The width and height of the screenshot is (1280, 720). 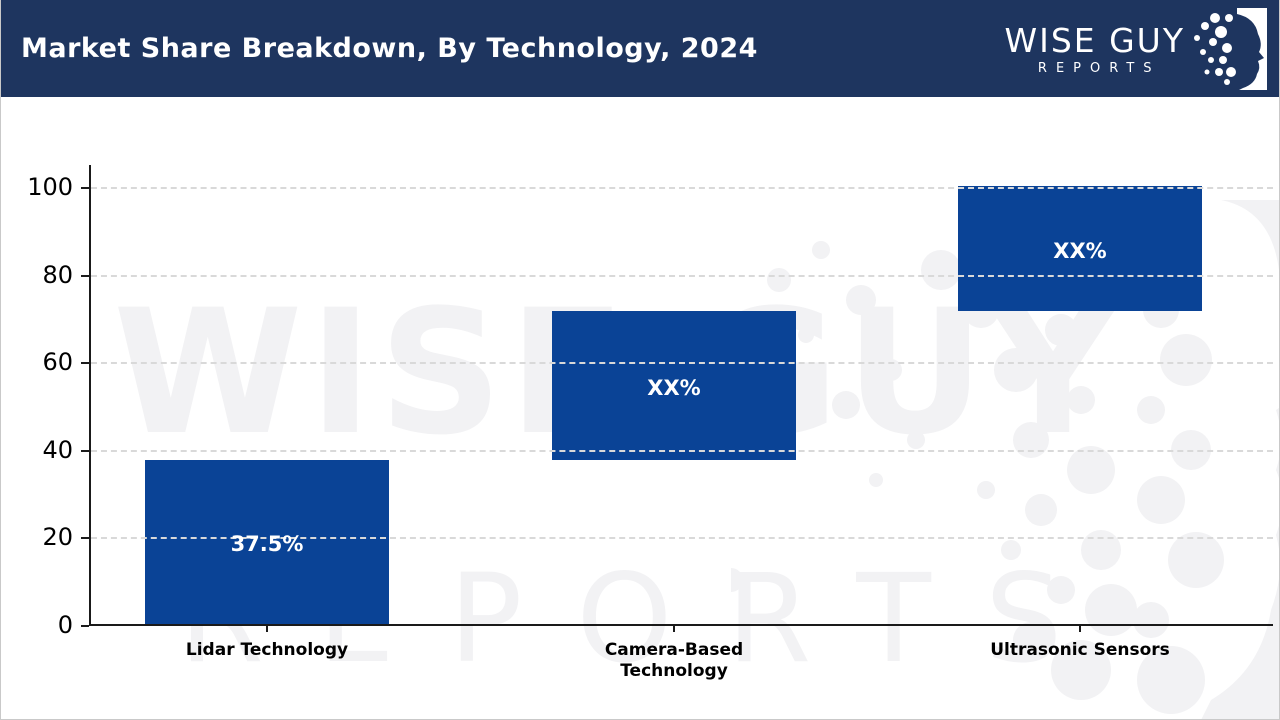 What do you see at coordinates (674, 628) in the screenshot?
I see `x-tick-mark-camera-based-technology` at bounding box center [674, 628].